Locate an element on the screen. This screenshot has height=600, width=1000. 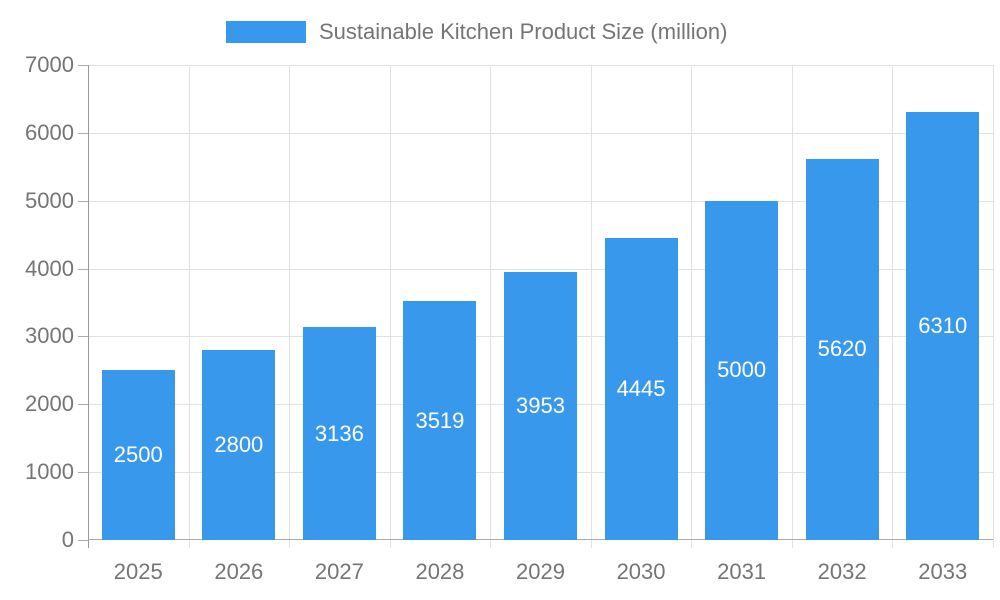
y-axis-tick-label: 5000 is located at coordinates (49, 200).